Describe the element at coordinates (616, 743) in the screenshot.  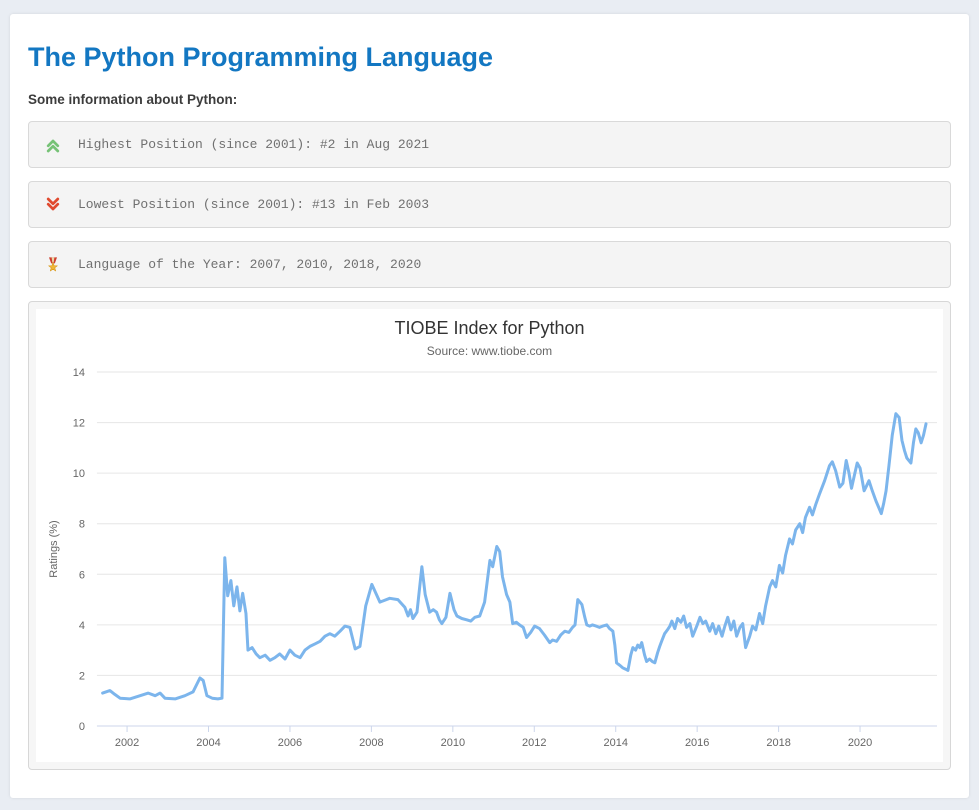
I see `svg-text: 2014` at that location.